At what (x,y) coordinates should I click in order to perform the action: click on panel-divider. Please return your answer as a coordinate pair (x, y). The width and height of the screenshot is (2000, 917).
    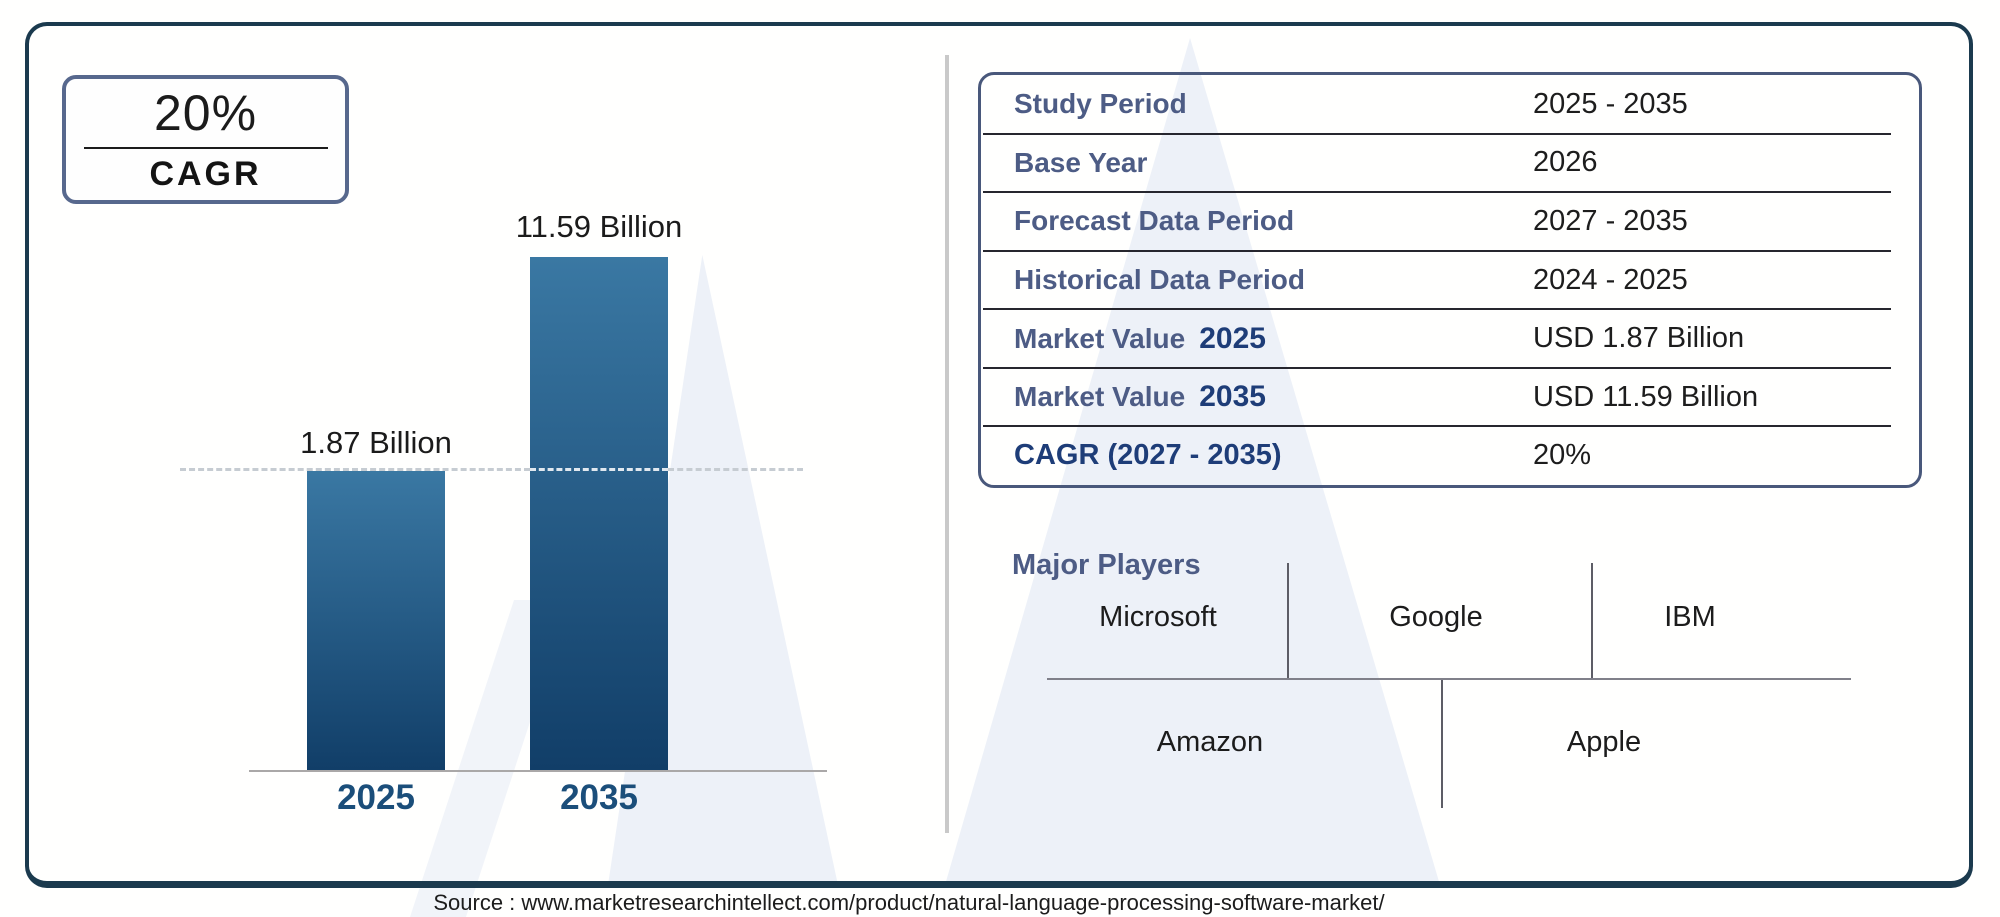
    Looking at the image, I should click on (947, 444).